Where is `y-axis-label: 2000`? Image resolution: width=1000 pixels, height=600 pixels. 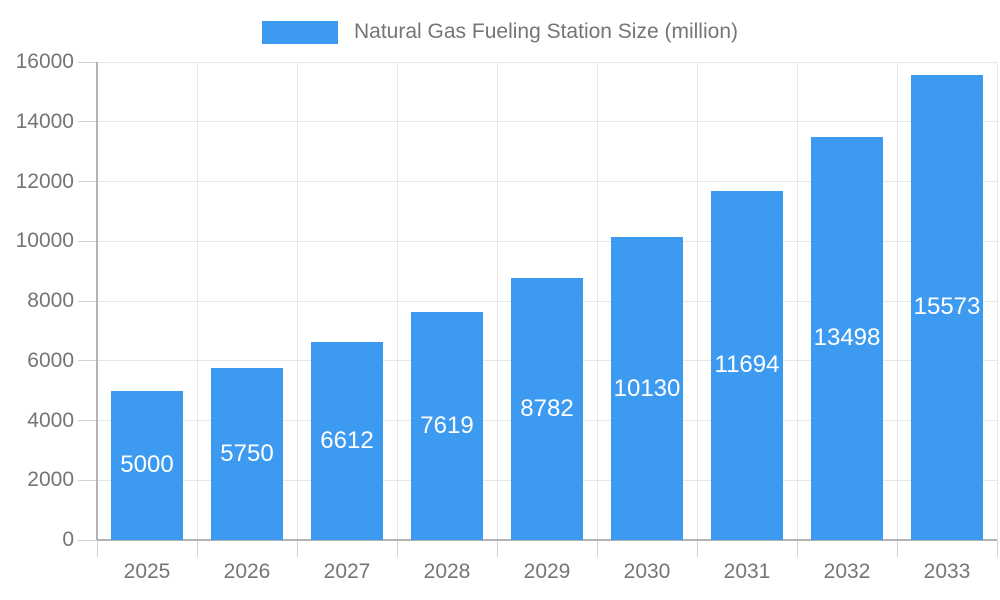
y-axis-label: 2000 is located at coordinates (50, 480).